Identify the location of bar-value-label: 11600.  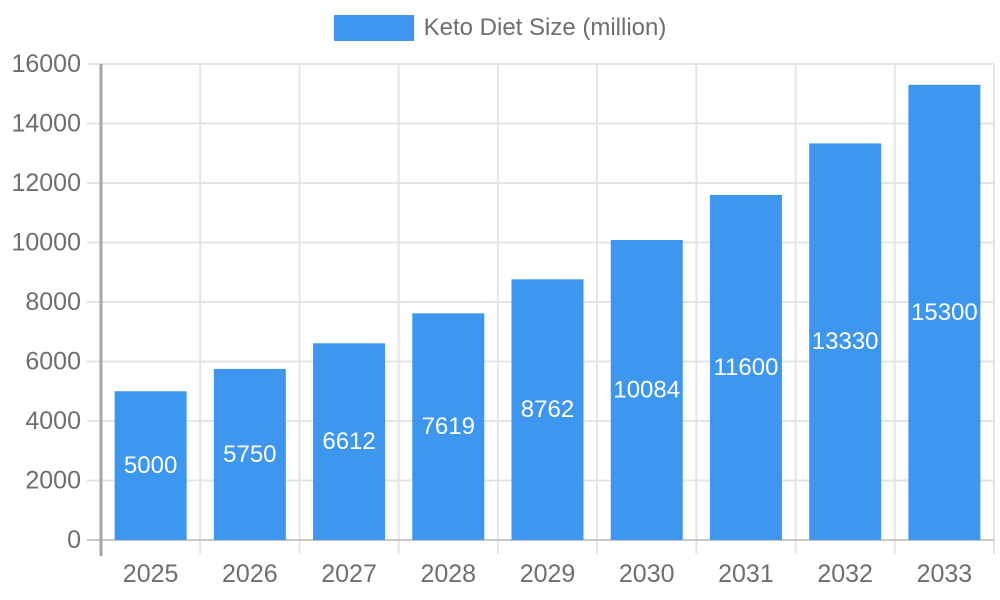
(745, 367).